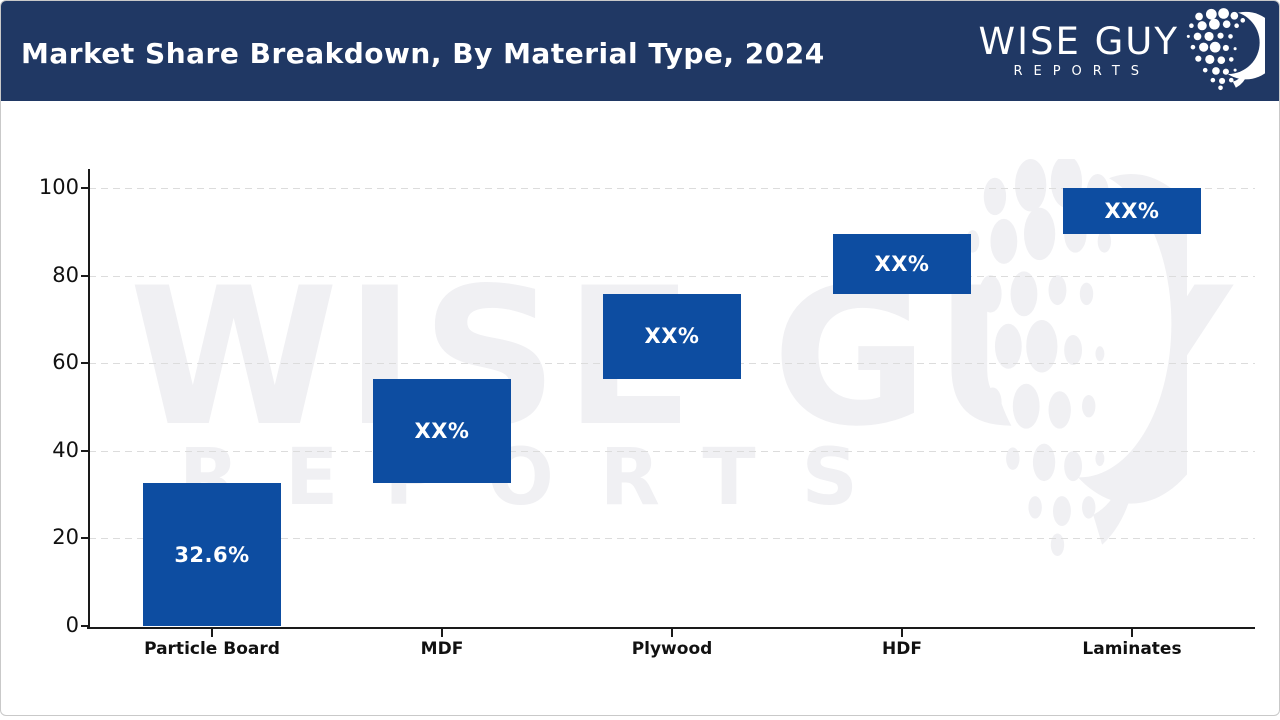 Image resolution: width=1280 pixels, height=720 pixels. I want to click on bar-plywood: XX%, so click(672, 336).